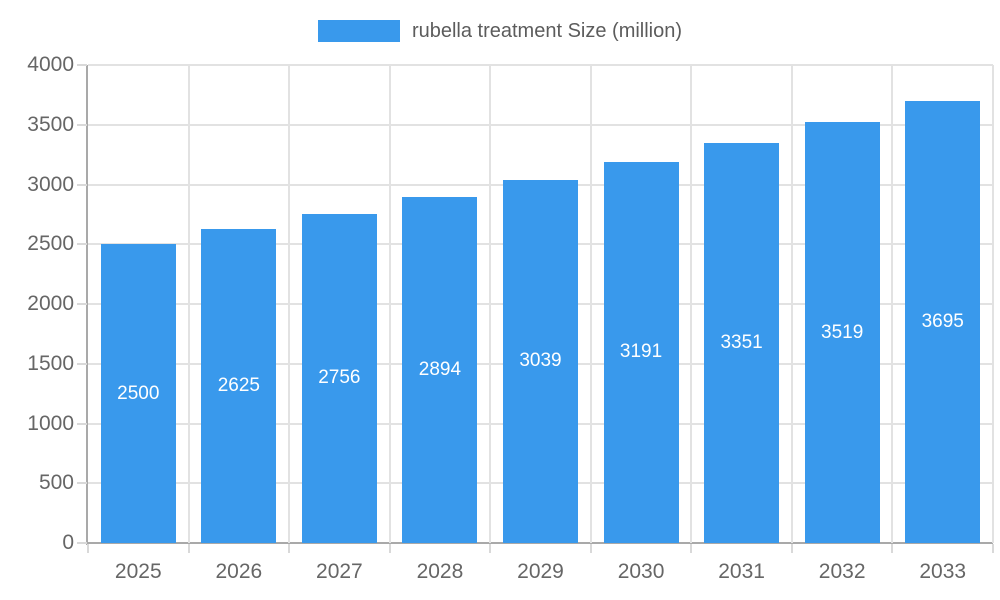  I want to click on legend: rubella treatment Size (million), so click(500, 31).